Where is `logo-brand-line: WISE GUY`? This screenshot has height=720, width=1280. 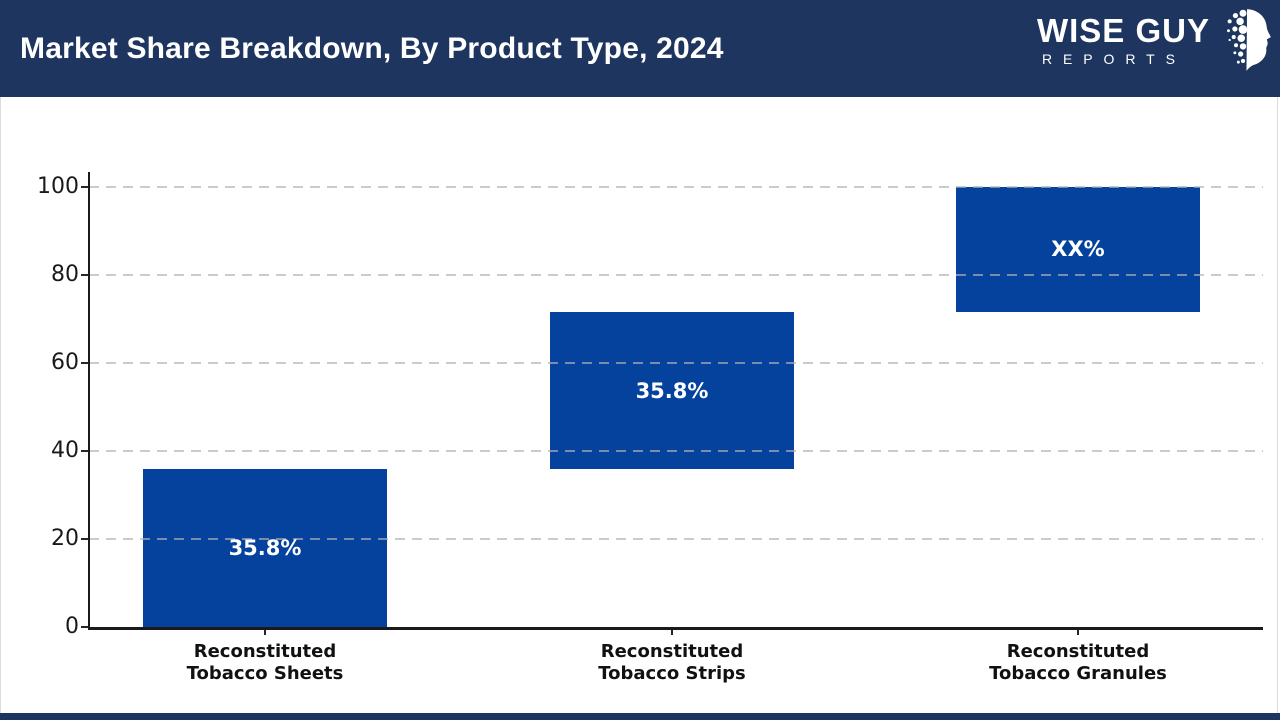 logo-brand-line: WISE GUY is located at coordinates (1123, 30).